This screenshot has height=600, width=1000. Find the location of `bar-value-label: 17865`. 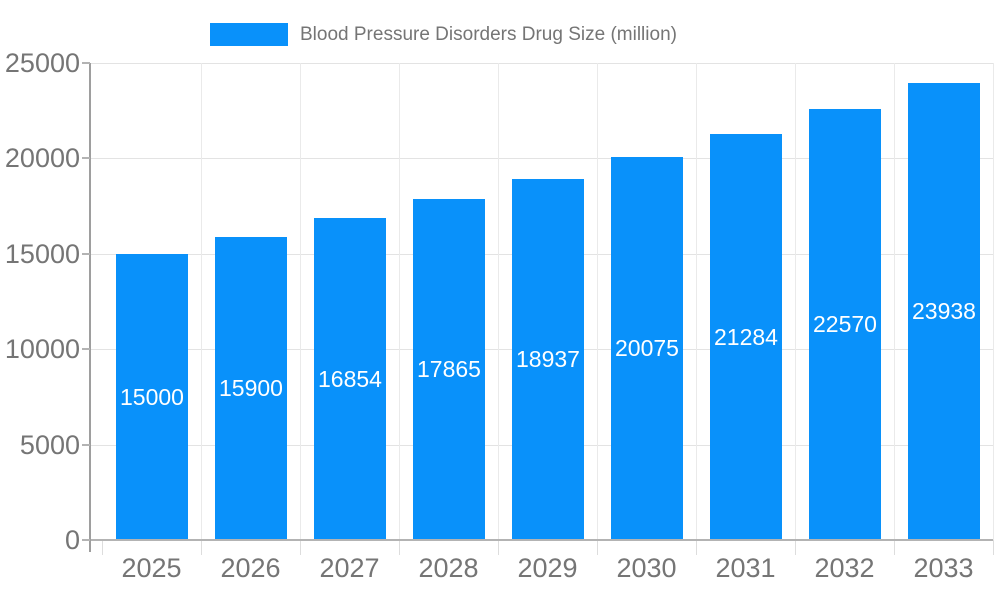

bar-value-label: 17865 is located at coordinates (449, 369).